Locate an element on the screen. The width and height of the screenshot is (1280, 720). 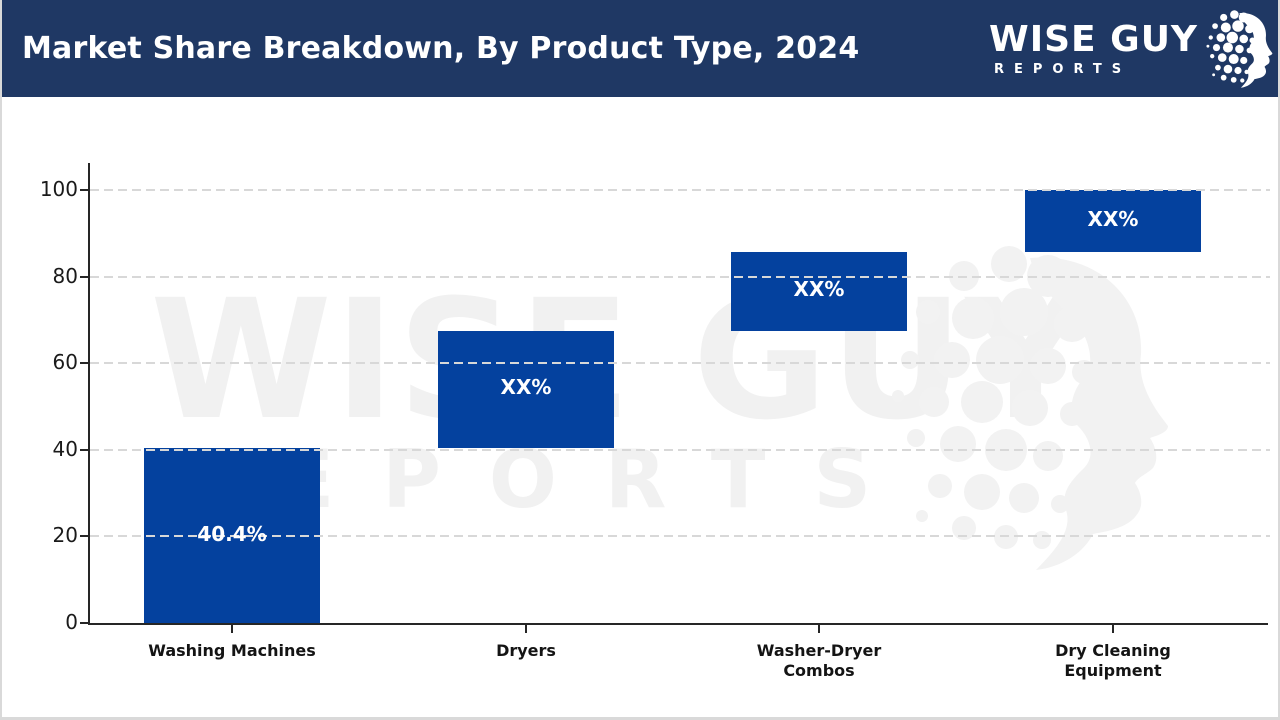
bar-value-label: 40.4% is located at coordinates (232, 533).